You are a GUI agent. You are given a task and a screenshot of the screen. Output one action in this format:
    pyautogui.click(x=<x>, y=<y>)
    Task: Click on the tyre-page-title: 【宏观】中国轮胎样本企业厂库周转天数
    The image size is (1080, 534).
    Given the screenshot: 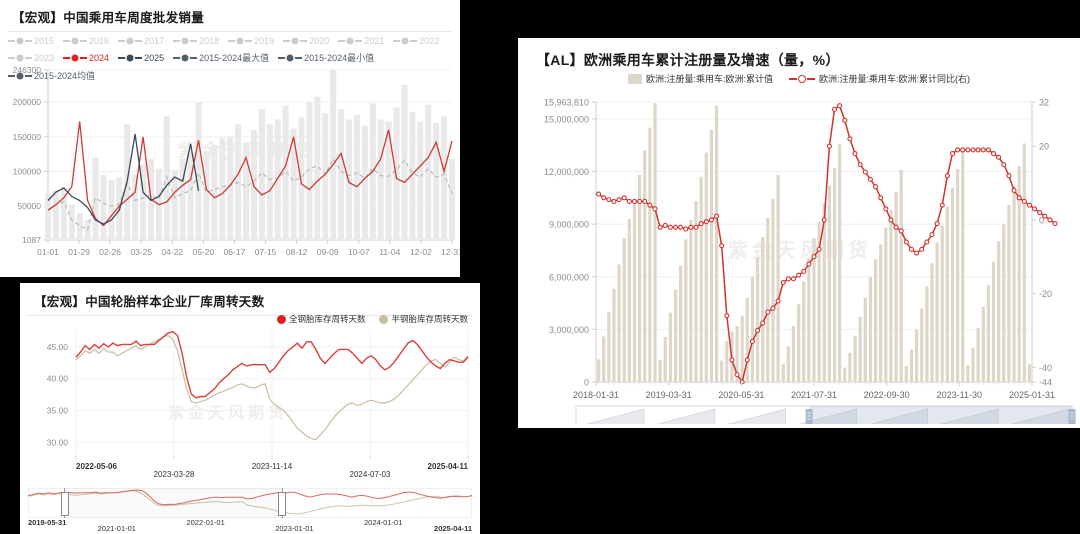 What is the action you would take?
    pyautogui.click(x=149, y=302)
    